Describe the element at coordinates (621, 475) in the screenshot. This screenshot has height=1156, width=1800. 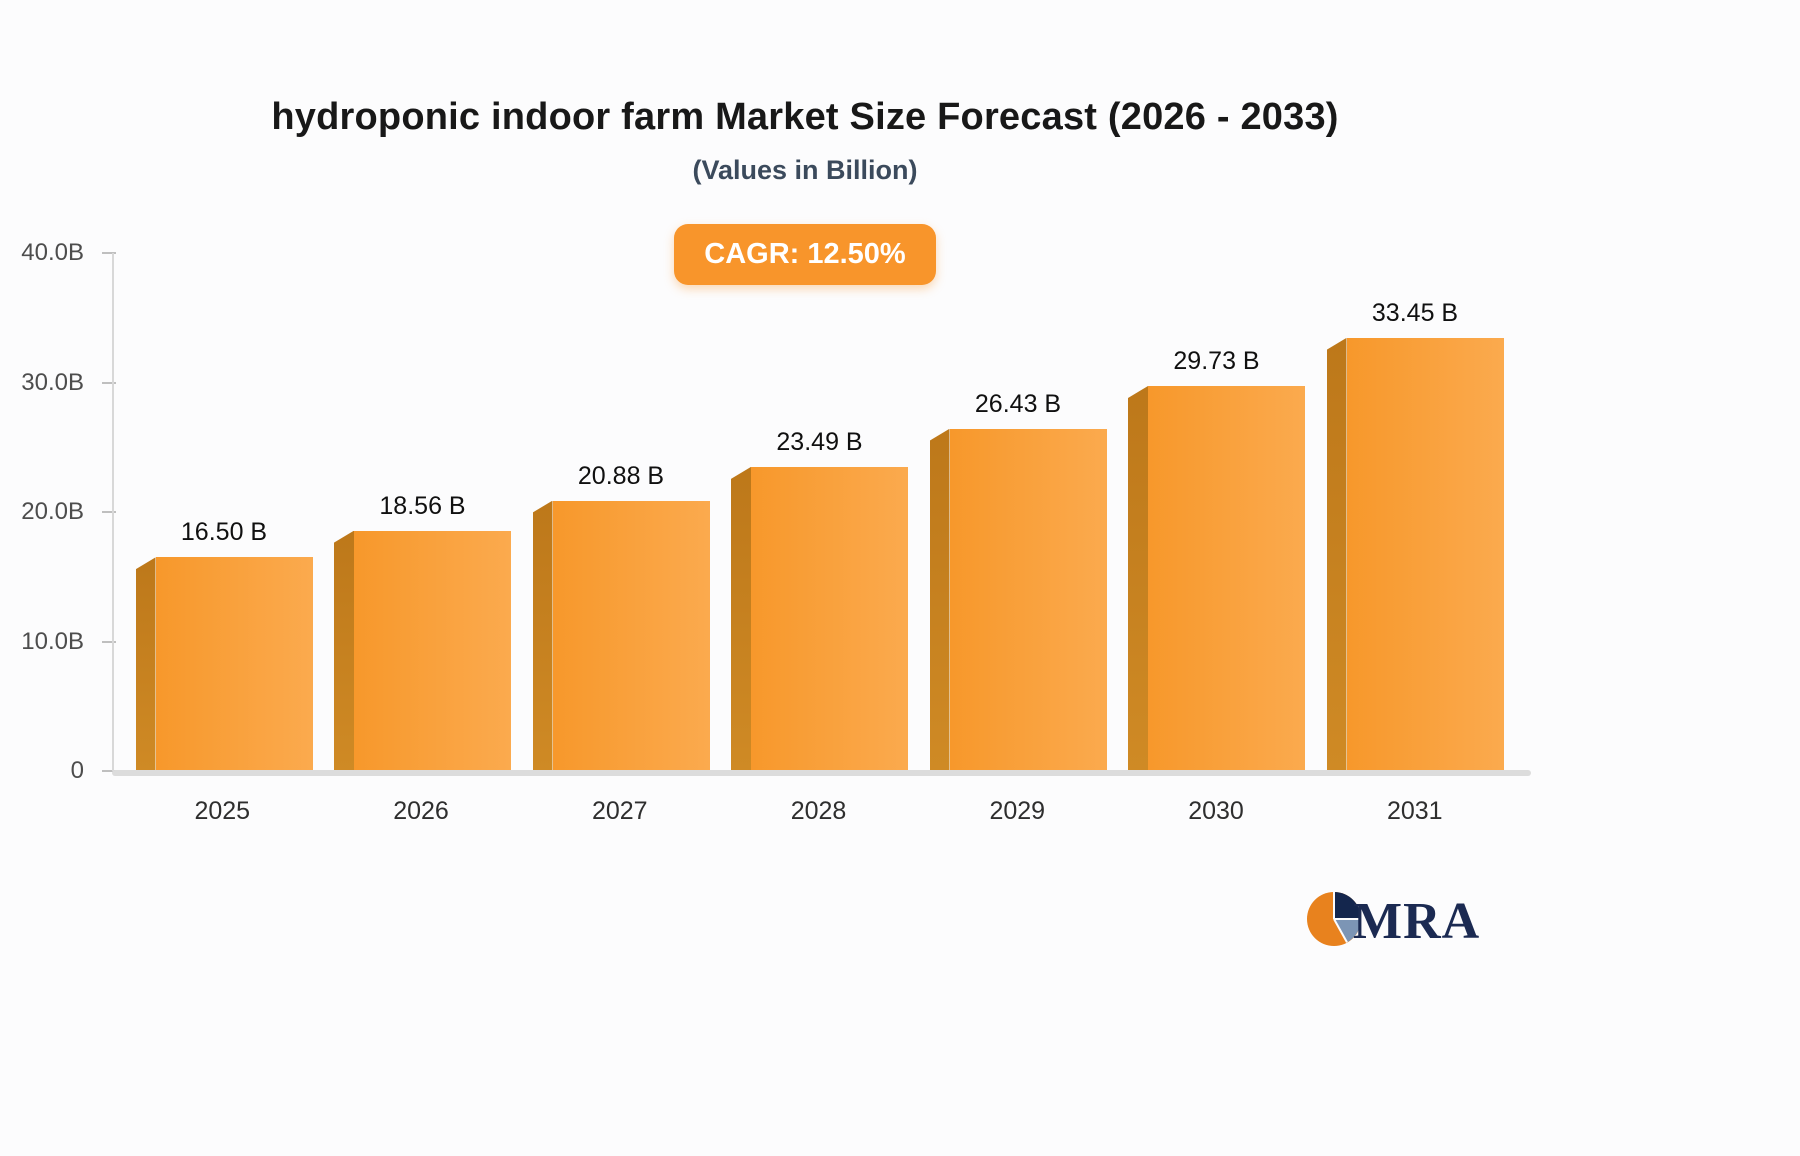
I see `bar-value-label: 20.88 B` at that location.